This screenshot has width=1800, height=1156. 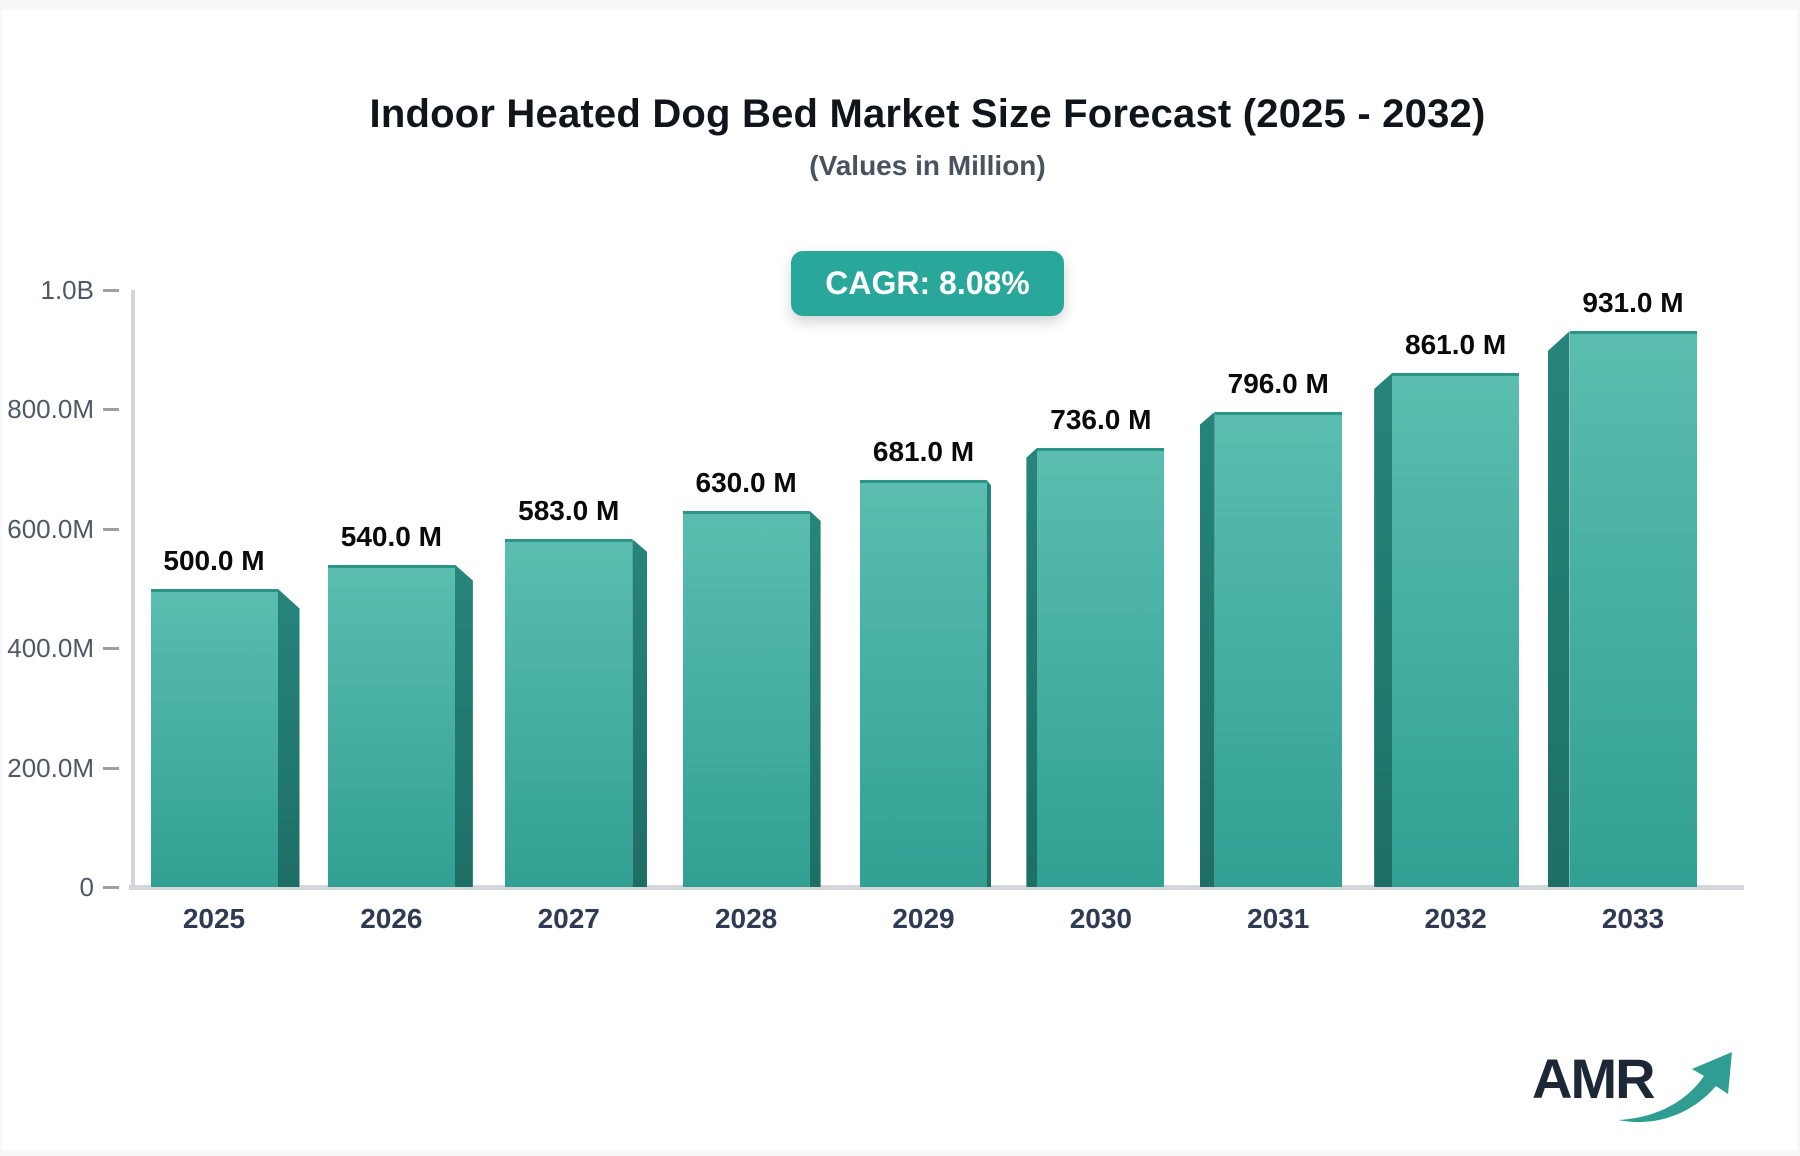 I want to click on y-tick-label: 0, so click(x=86, y=887).